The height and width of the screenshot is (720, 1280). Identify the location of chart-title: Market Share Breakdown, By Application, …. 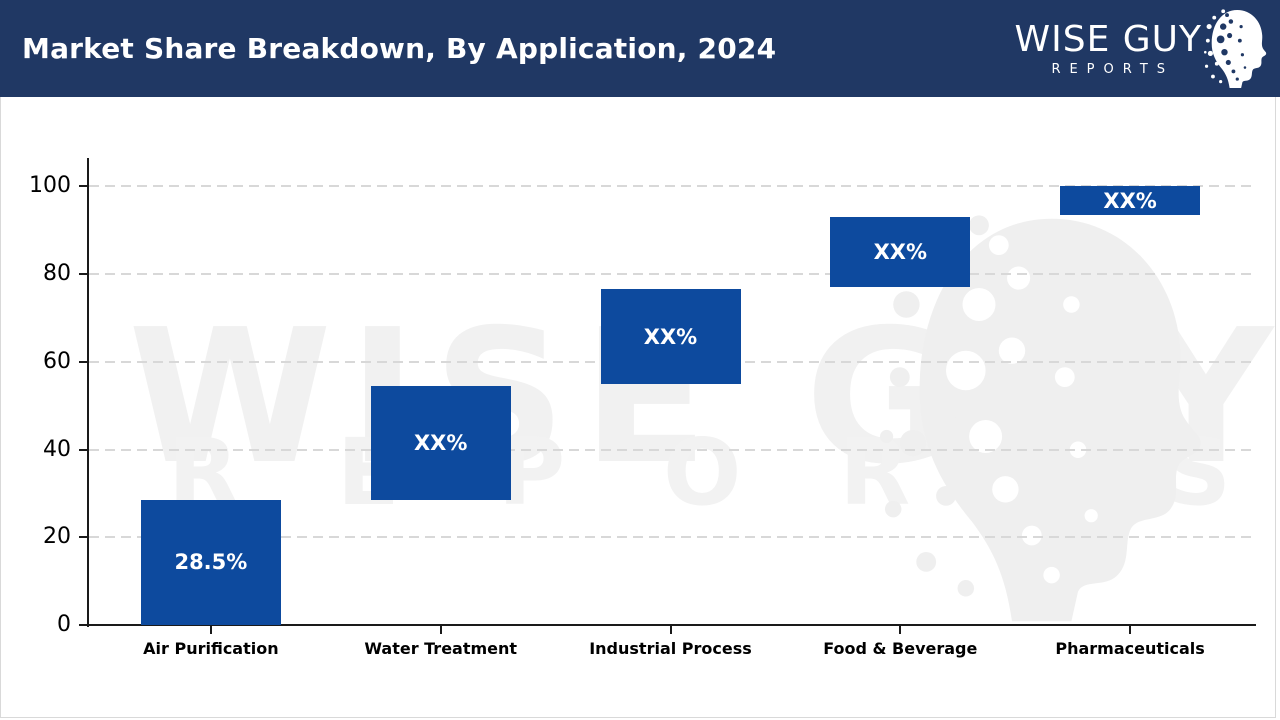
(399, 48).